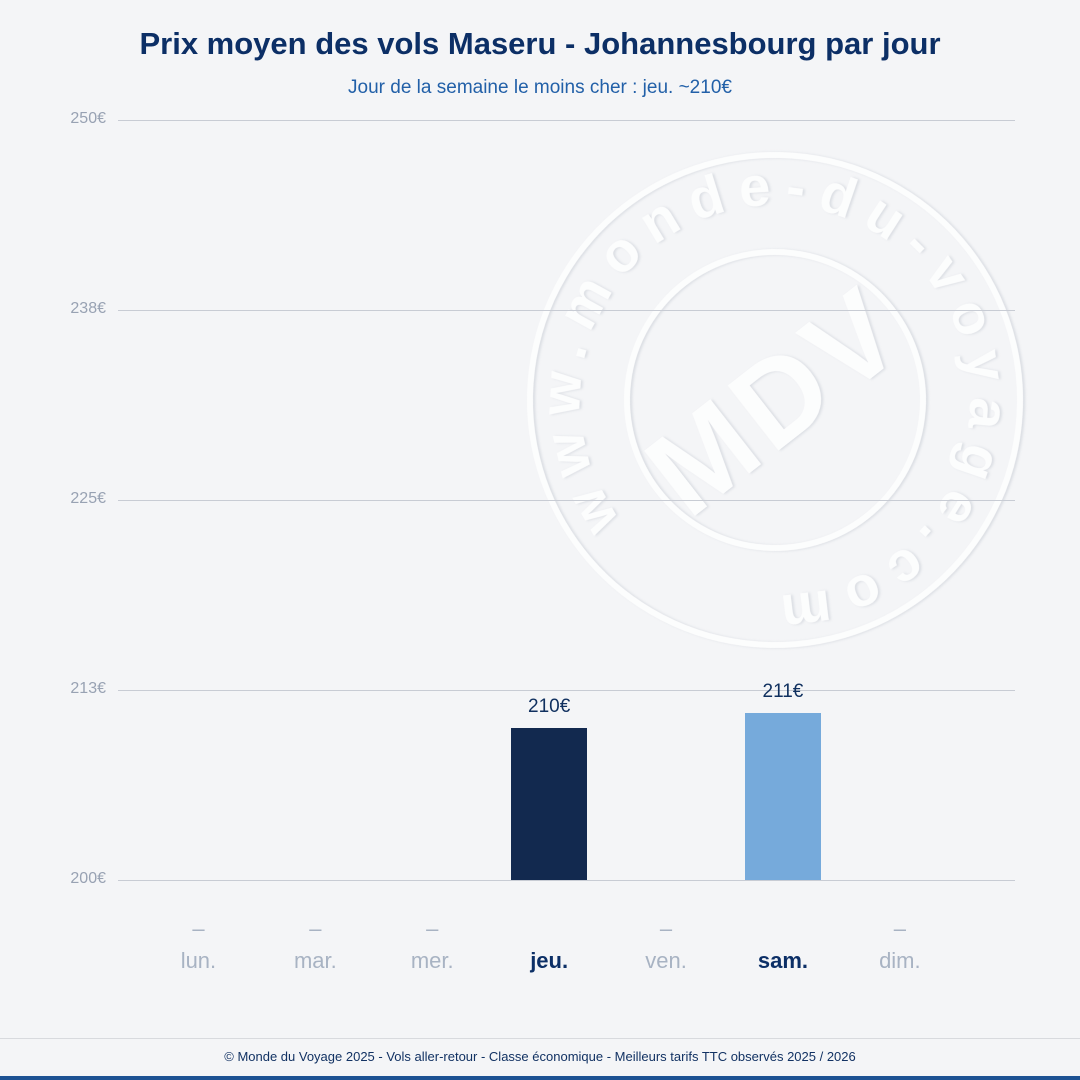 This screenshot has height=1080, width=1080. I want to click on x-axis-label: mer., so click(432, 960).